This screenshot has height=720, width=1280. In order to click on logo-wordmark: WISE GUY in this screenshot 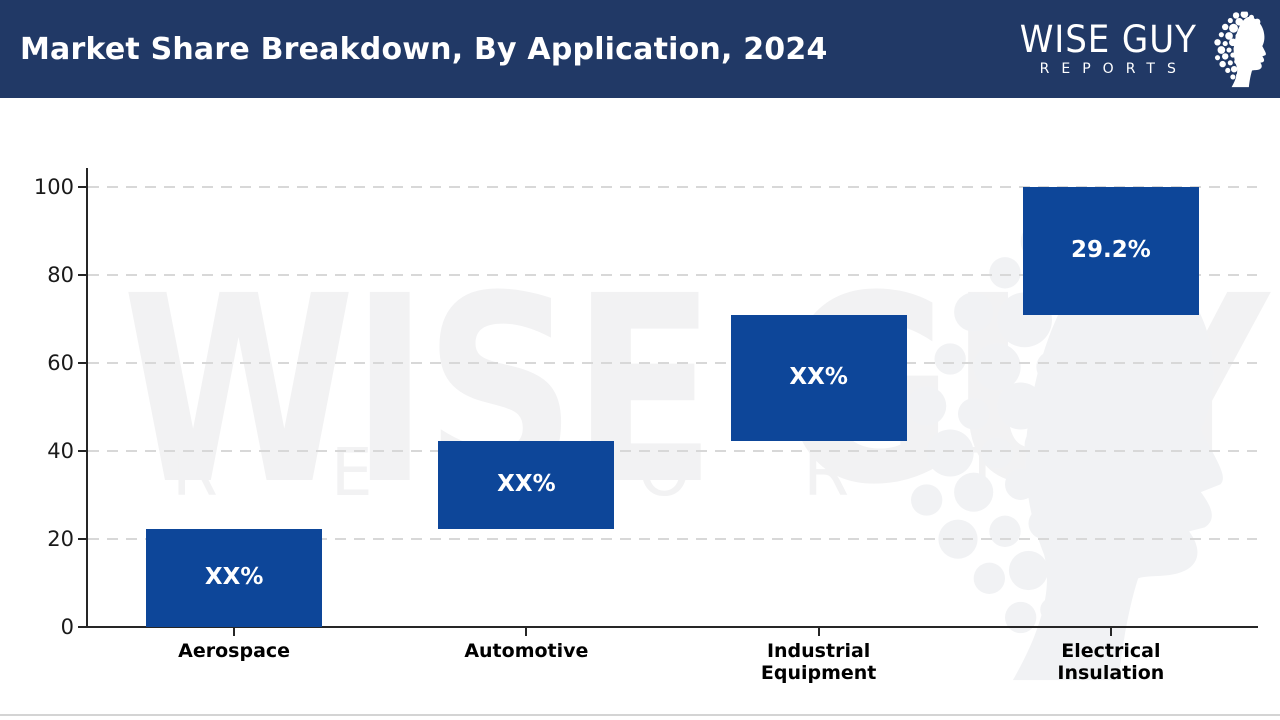, I will do `click(1108, 39)`.